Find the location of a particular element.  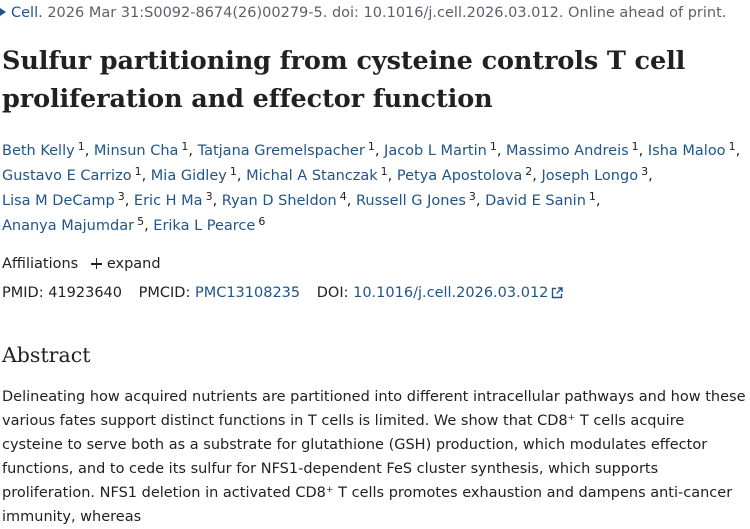

author-entry: Joseph Longo 3, is located at coordinates (597, 174).